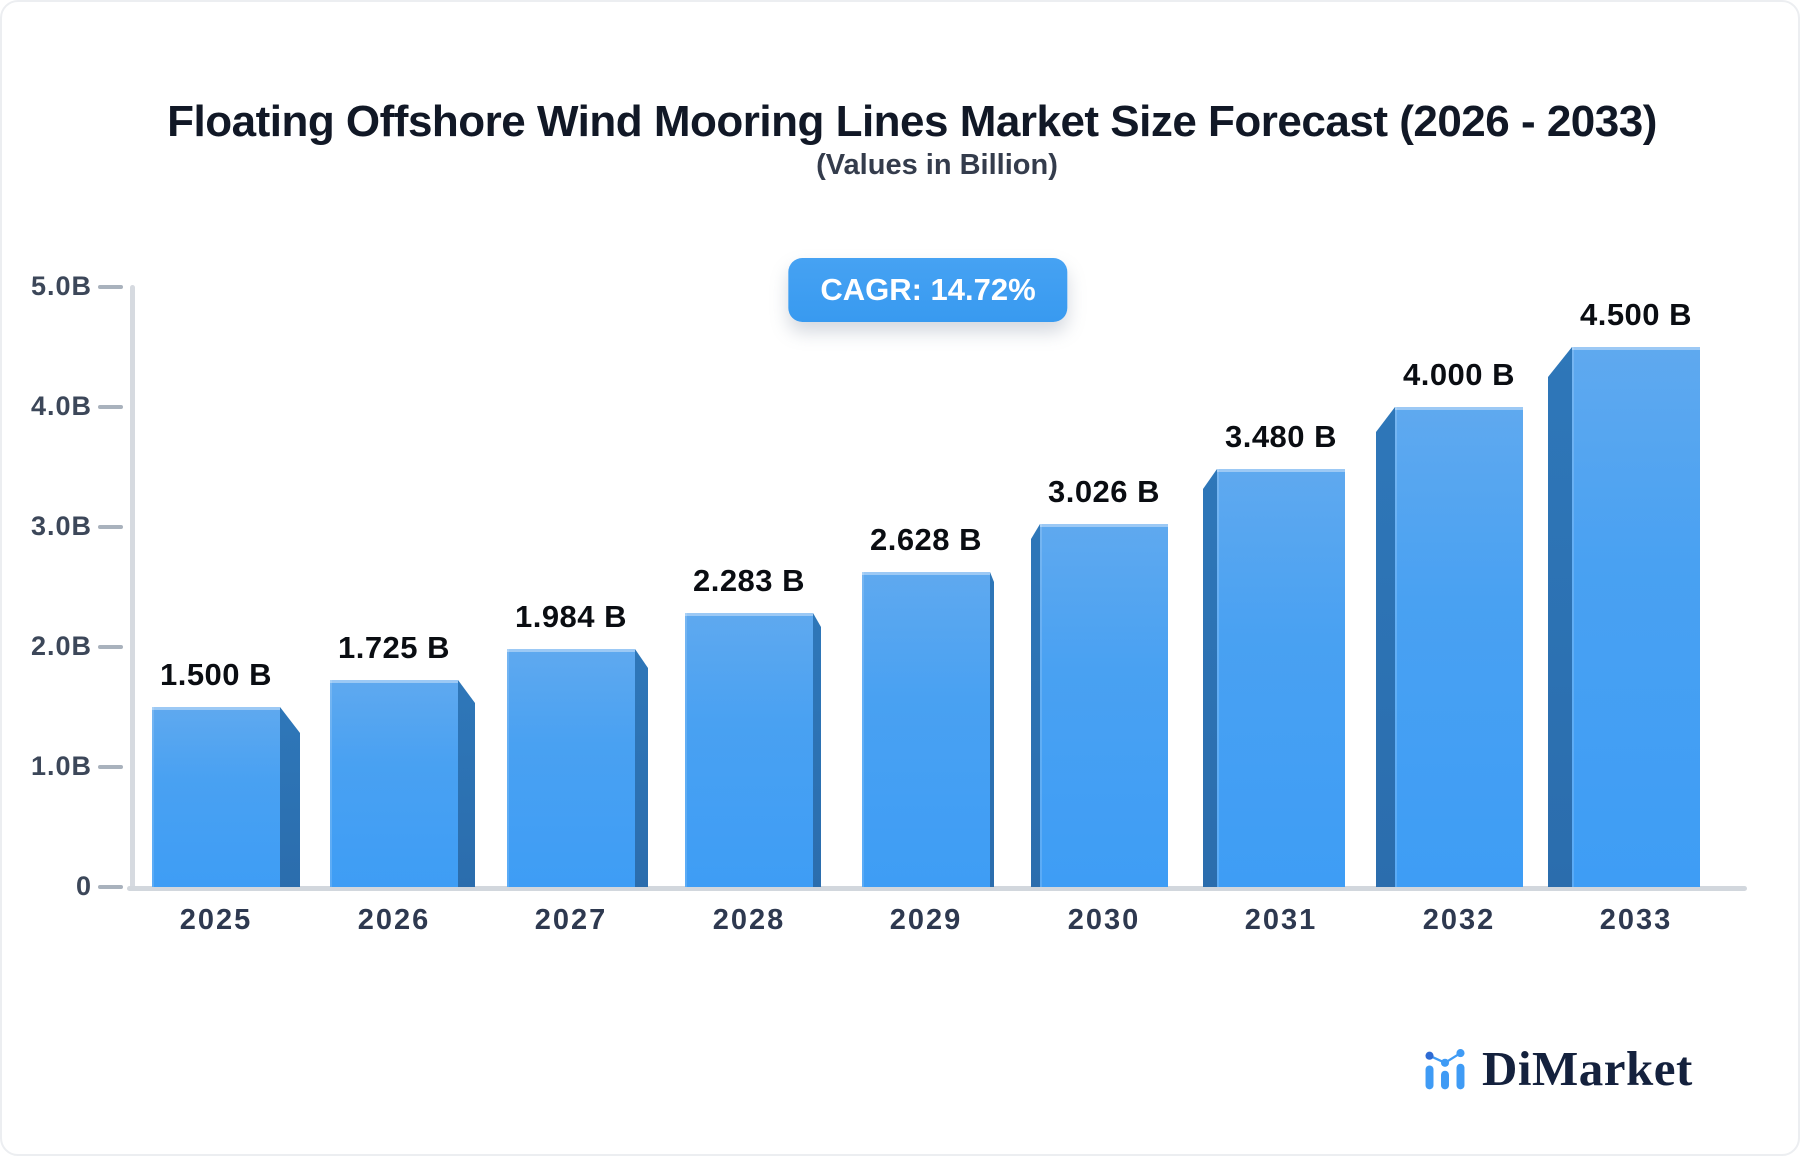 The image size is (1800, 1156). Describe the element at coordinates (132, 588) in the screenshot. I see `y-axis-line` at that location.